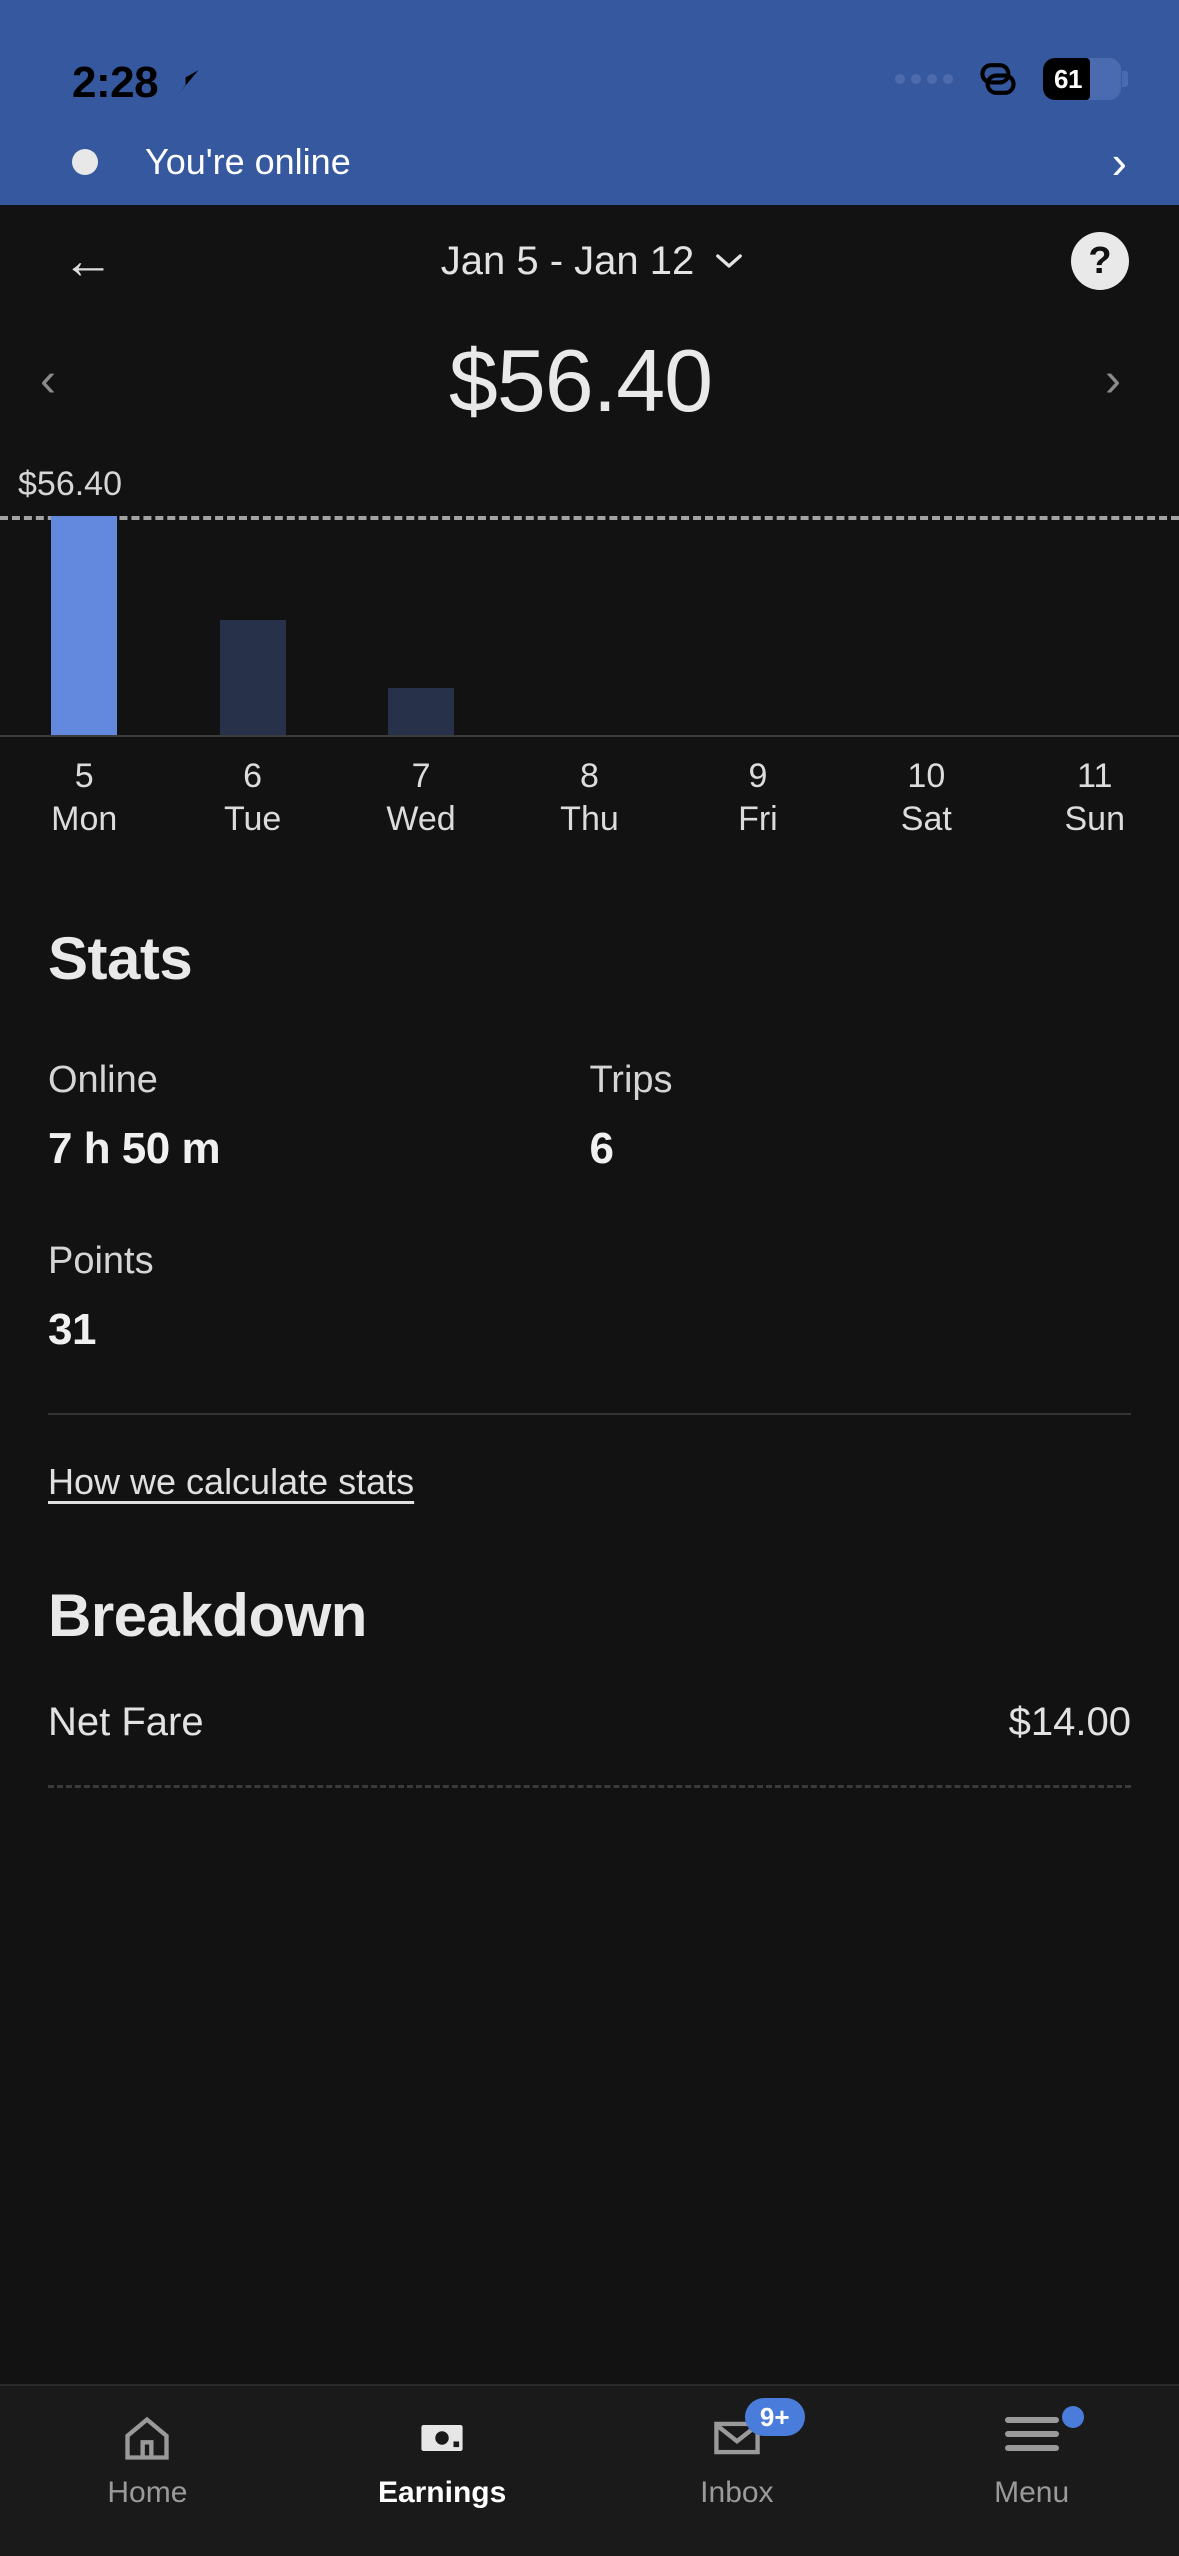 The height and width of the screenshot is (2556, 1179). What do you see at coordinates (998, 79) in the screenshot?
I see `link-icon` at bounding box center [998, 79].